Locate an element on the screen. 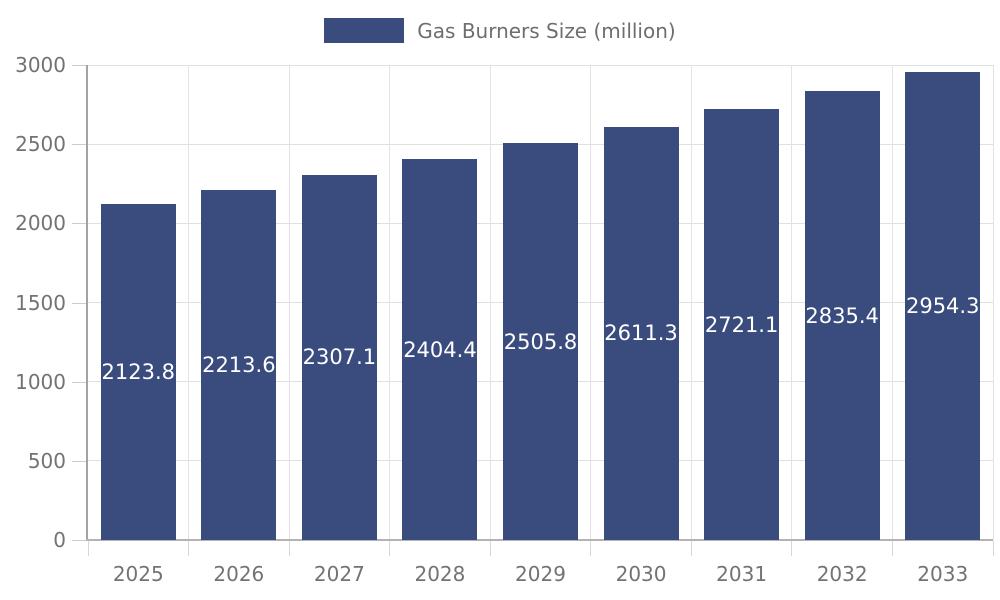 The height and width of the screenshot is (600, 1000). bar-value-label: 2721.1 is located at coordinates (741, 324).